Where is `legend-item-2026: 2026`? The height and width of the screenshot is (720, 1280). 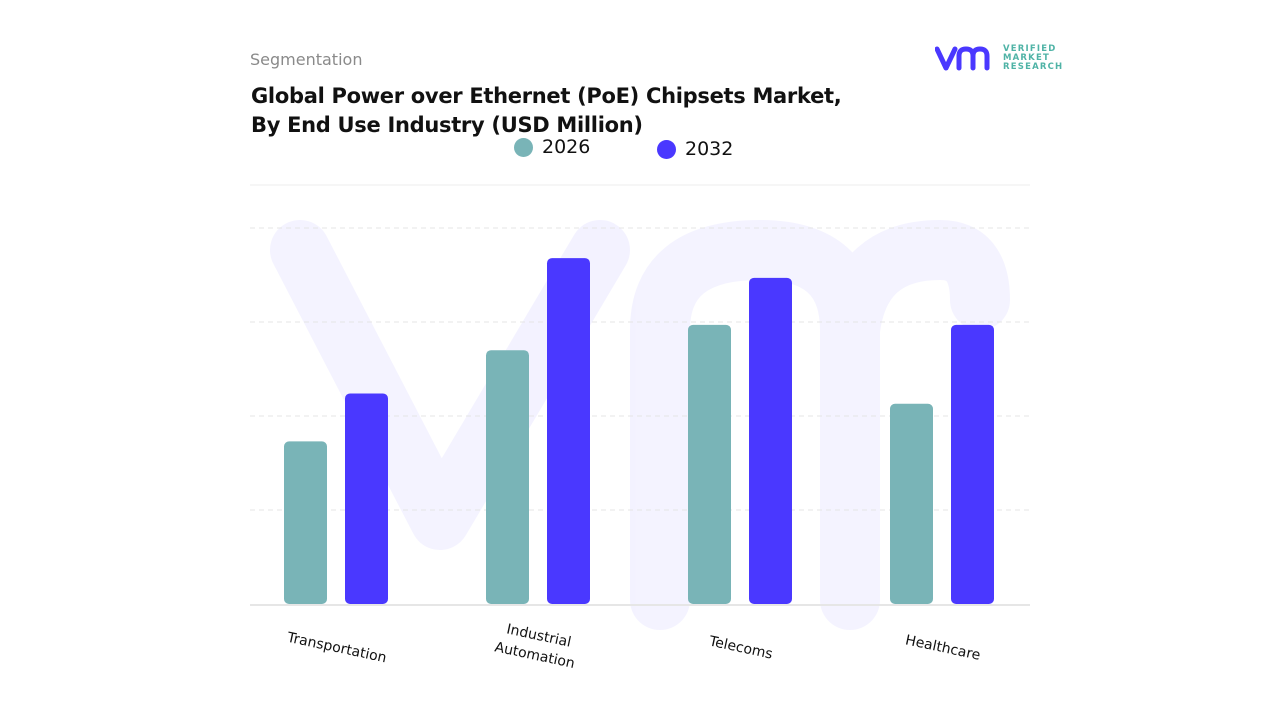
legend-item-2026: 2026 is located at coordinates (552, 147).